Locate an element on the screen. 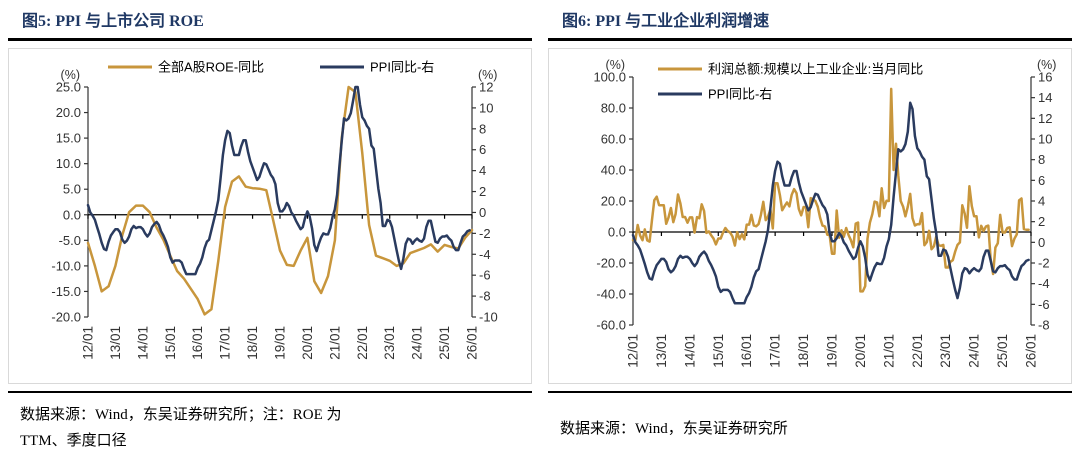  fig6-title: 图6: PPI 与工业企业利润增速 is located at coordinates (666, 21).